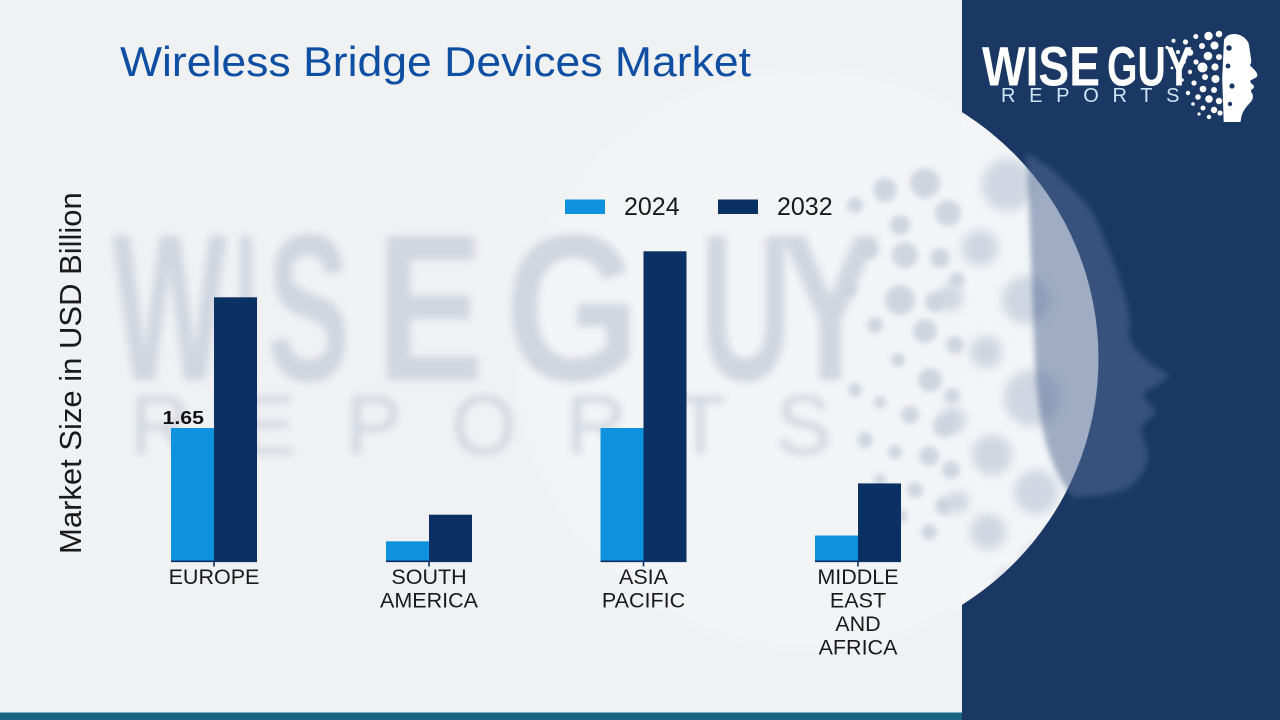 The height and width of the screenshot is (720, 1280). I want to click on svg-text: MIDDLE, so click(857, 577).